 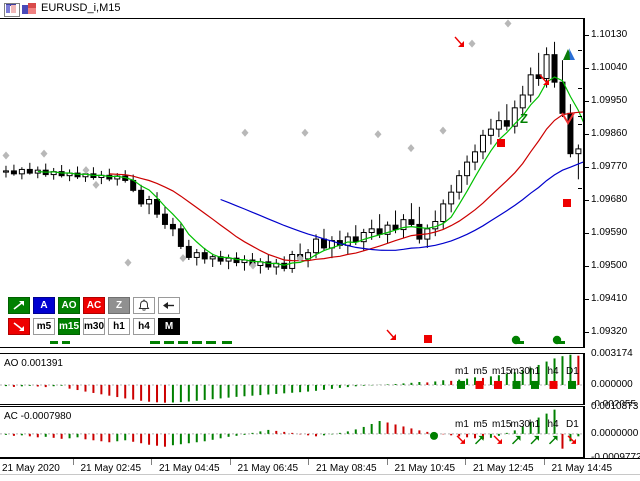 I want to click on timeframe-monthly-button: M, so click(x=169, y=326).